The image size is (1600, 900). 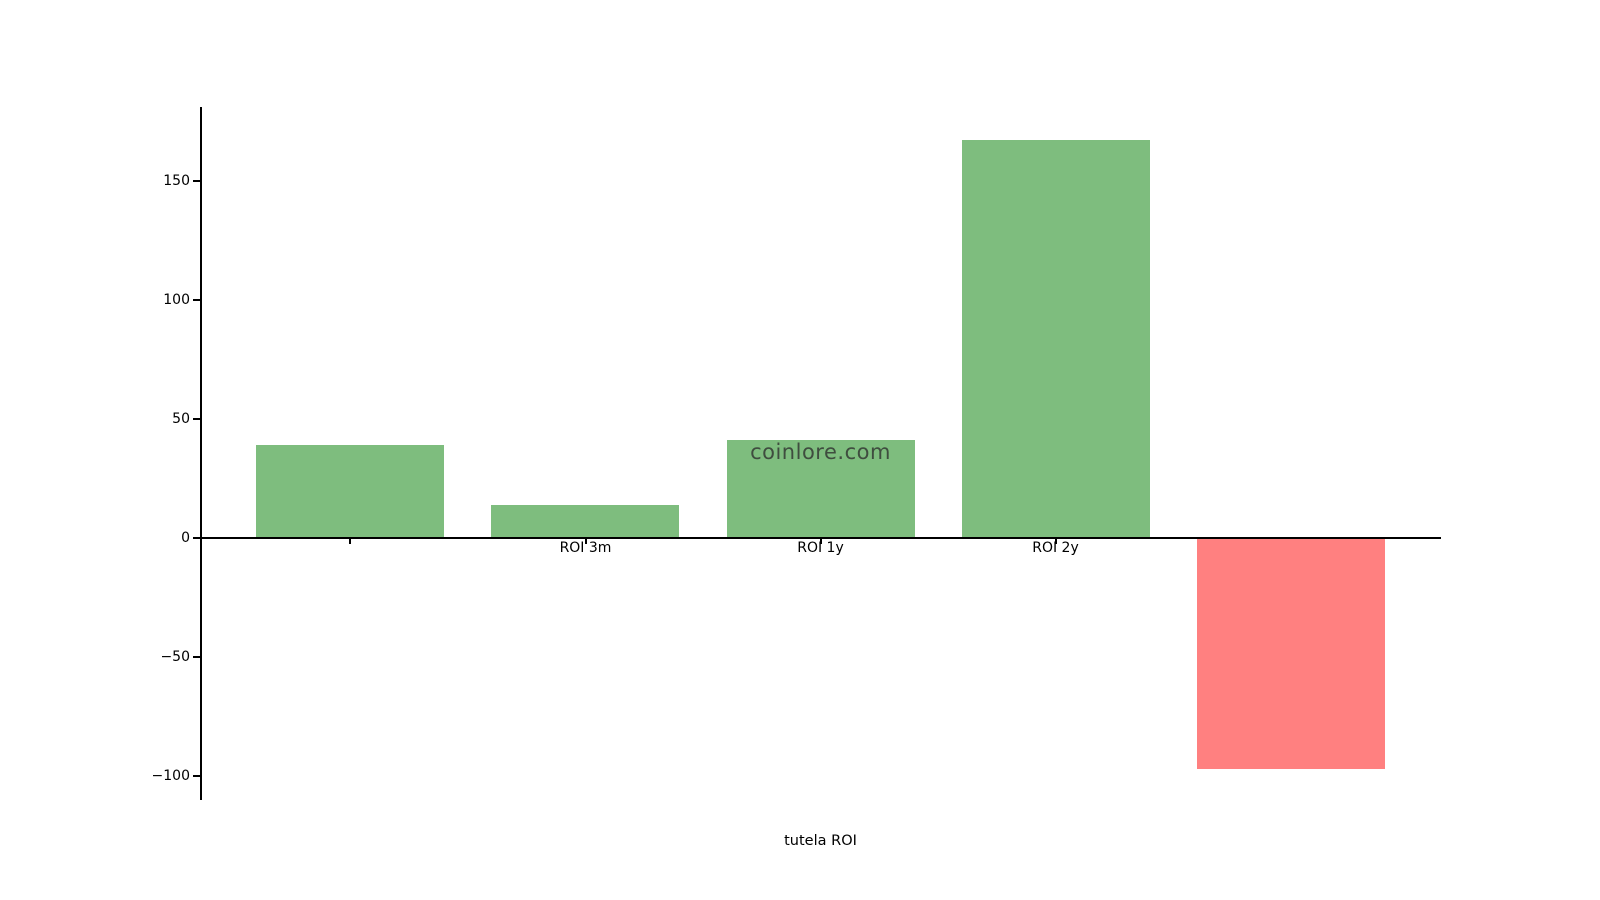 What do you see at coordinates (820, 841) in the screenshot?
I see `x-axis-title: tutela ROI` at bounding box center [820, 841].